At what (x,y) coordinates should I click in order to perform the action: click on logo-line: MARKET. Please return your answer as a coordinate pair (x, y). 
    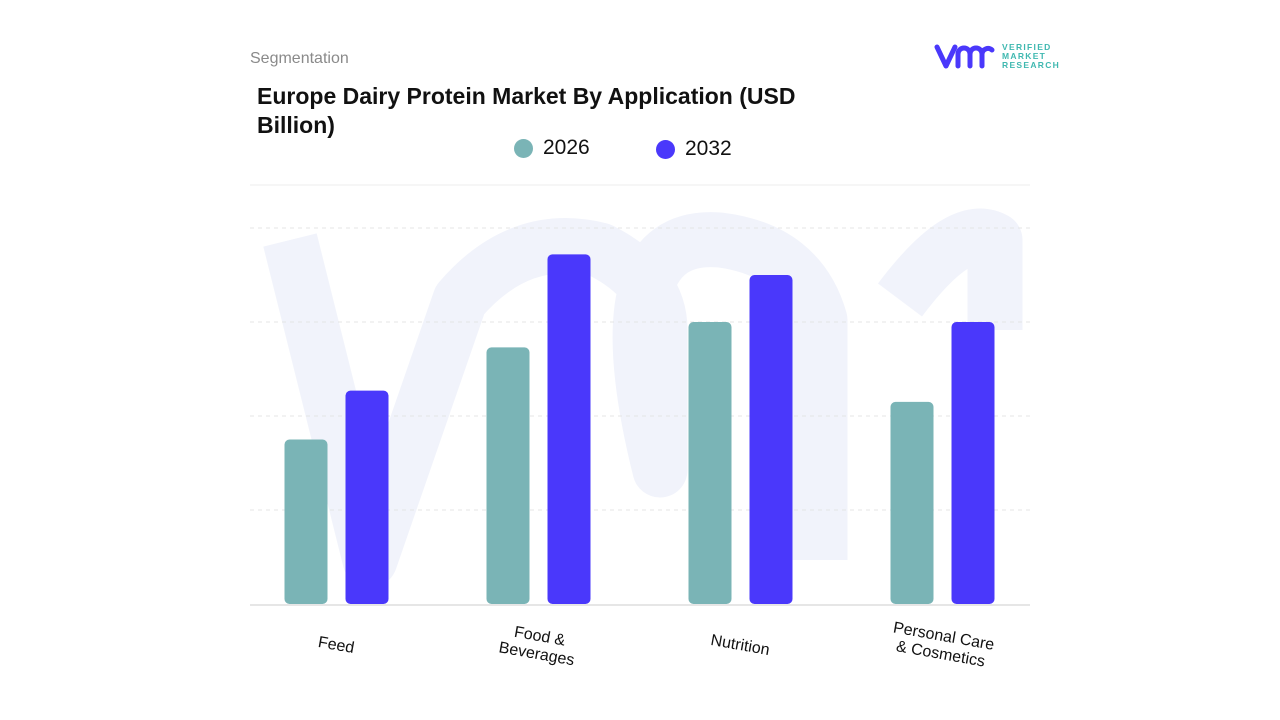
    Looking at the image, I should click on (1024, 55).